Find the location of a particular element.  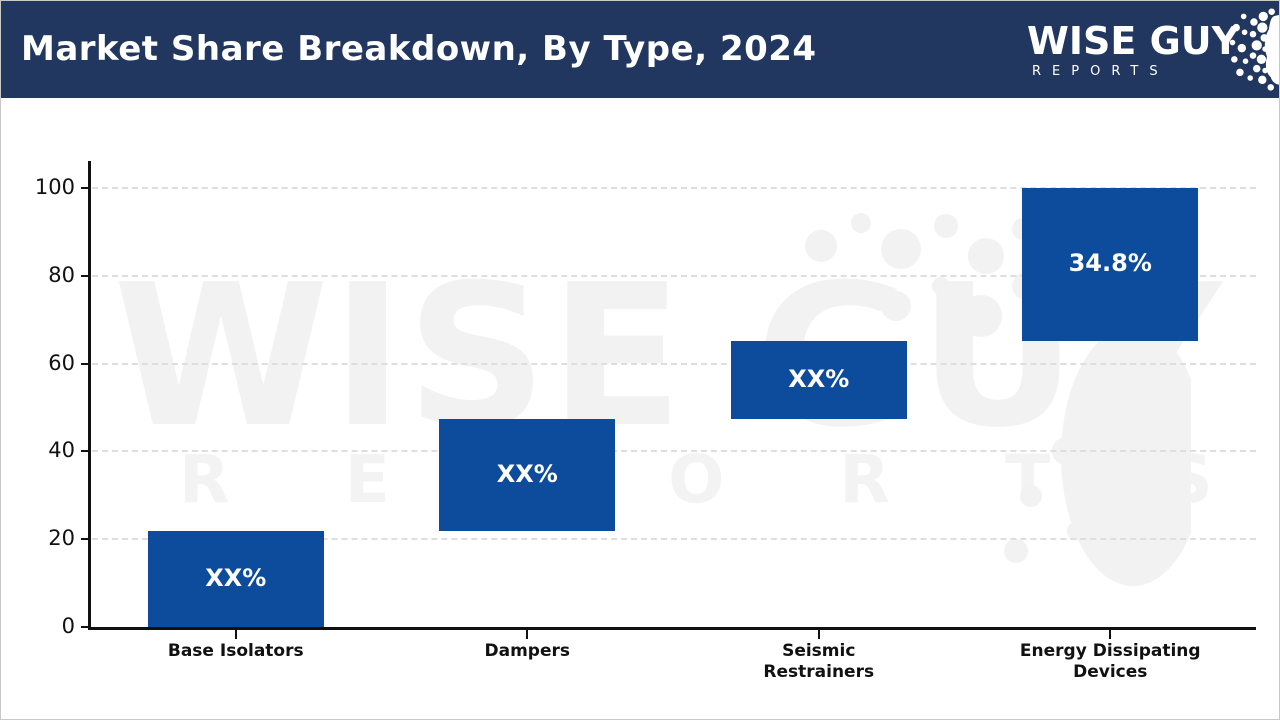

y-axis-tick-label: 80 is located at coordinates (61, 274).